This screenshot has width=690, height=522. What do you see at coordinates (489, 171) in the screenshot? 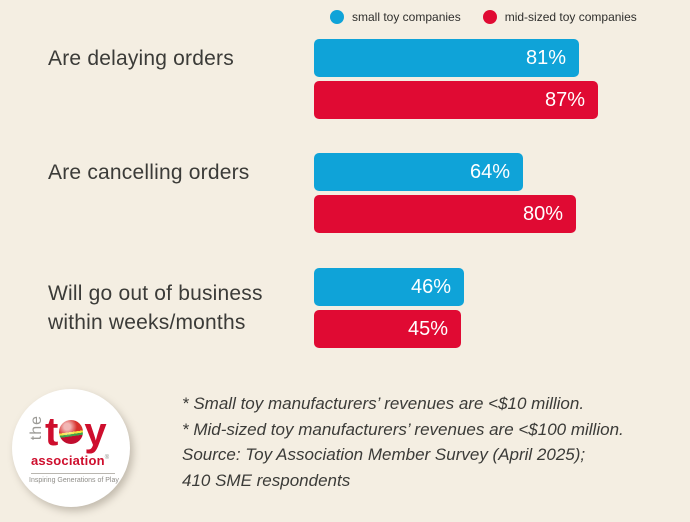
I see `bar-value-label: 64%` at bounding box center [489, 171].